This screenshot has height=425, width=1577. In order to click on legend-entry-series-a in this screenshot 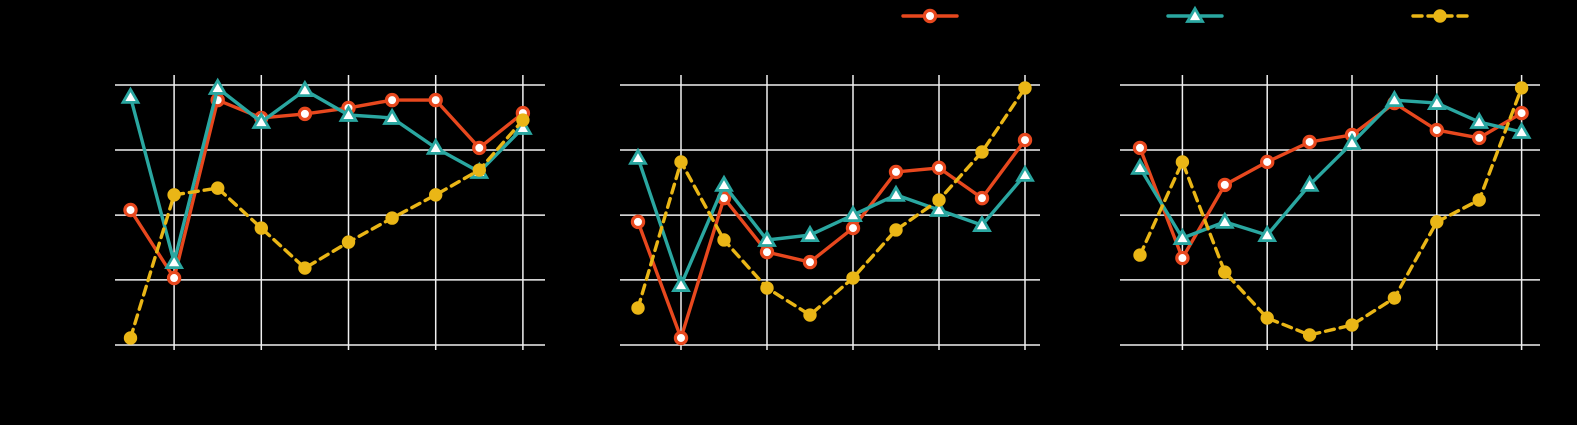, I will do `click(930, 16)`.